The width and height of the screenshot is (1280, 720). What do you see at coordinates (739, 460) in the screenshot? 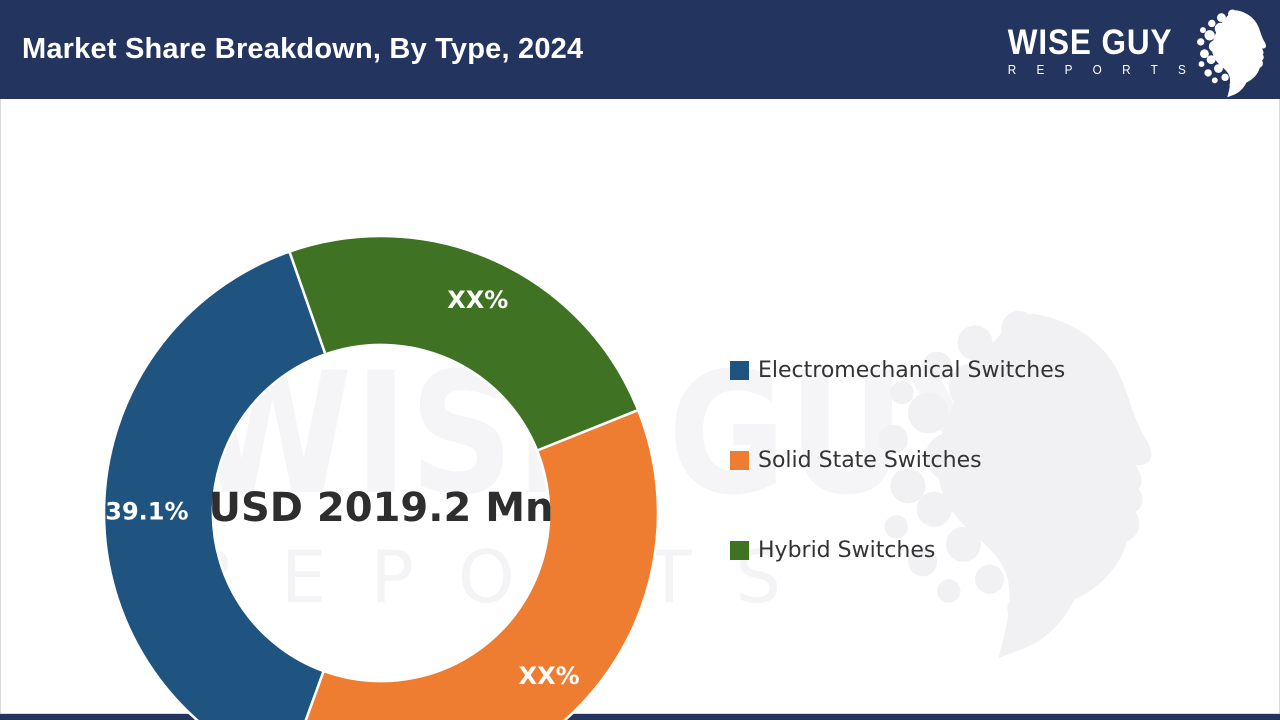
I see `legend-swatch-solid-state` at bounding box center [739, 460].